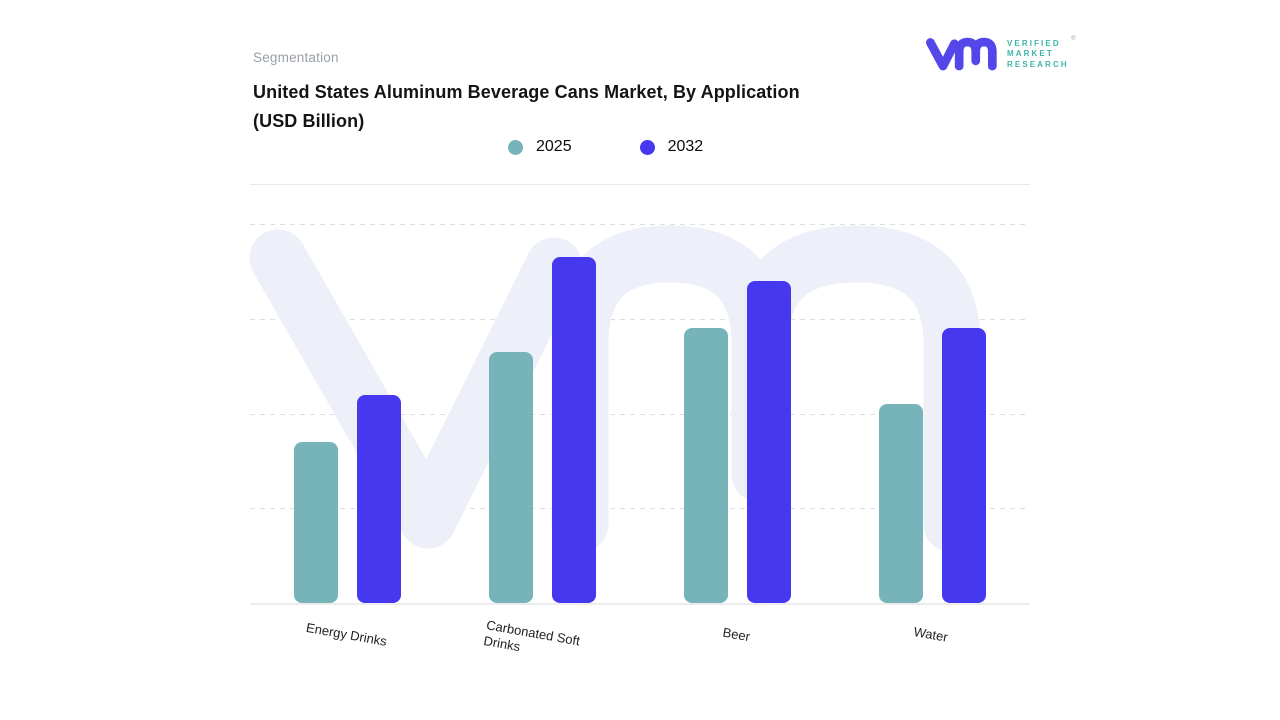 This screenshot has width=1280, height=720. I want to click on x-axis-label-beer: Beer, so click(736, 634).